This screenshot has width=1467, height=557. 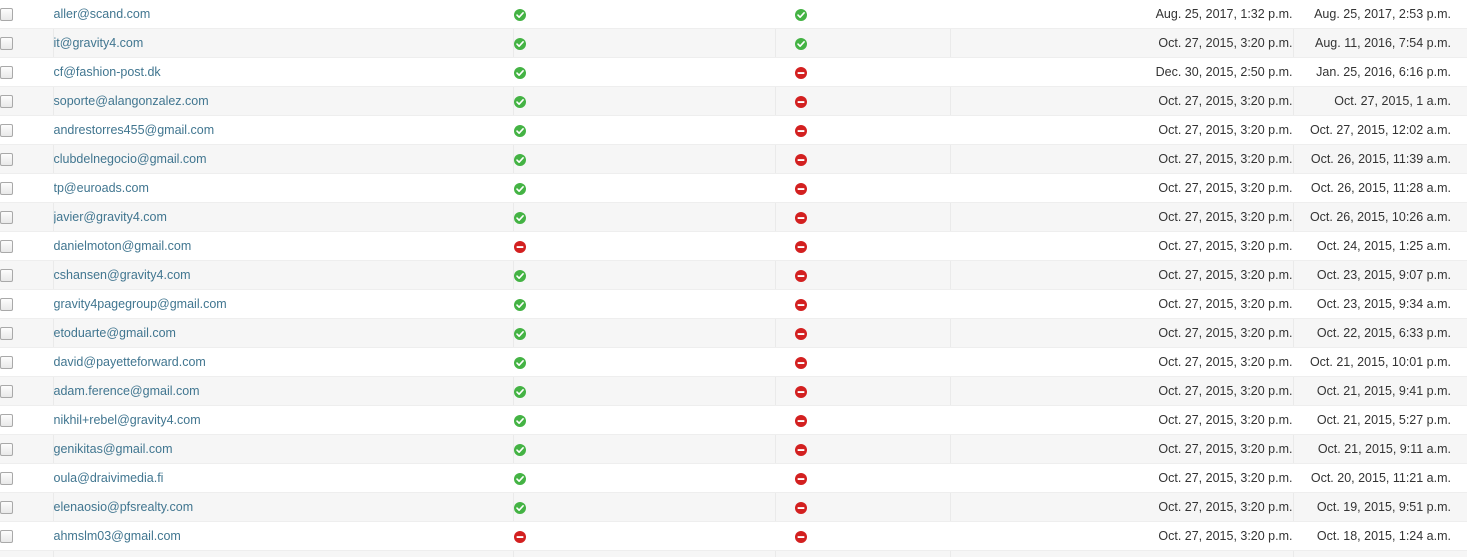 I want to click on email-link: etoduarte@gmail.com, so click(x=114, y=333).